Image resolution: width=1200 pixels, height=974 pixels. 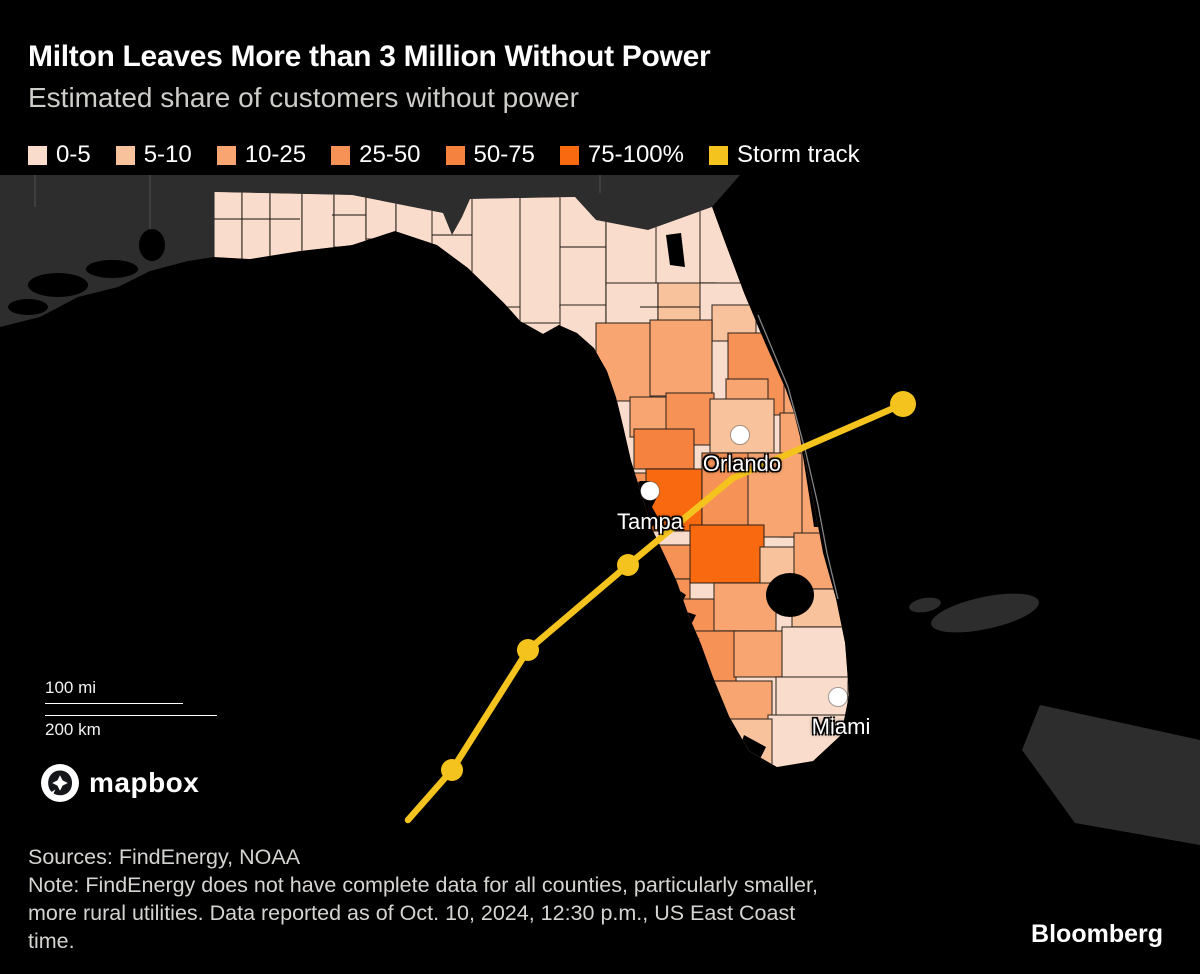 I want to click on legend-label: 75-100%, so click(x=635, y=154).